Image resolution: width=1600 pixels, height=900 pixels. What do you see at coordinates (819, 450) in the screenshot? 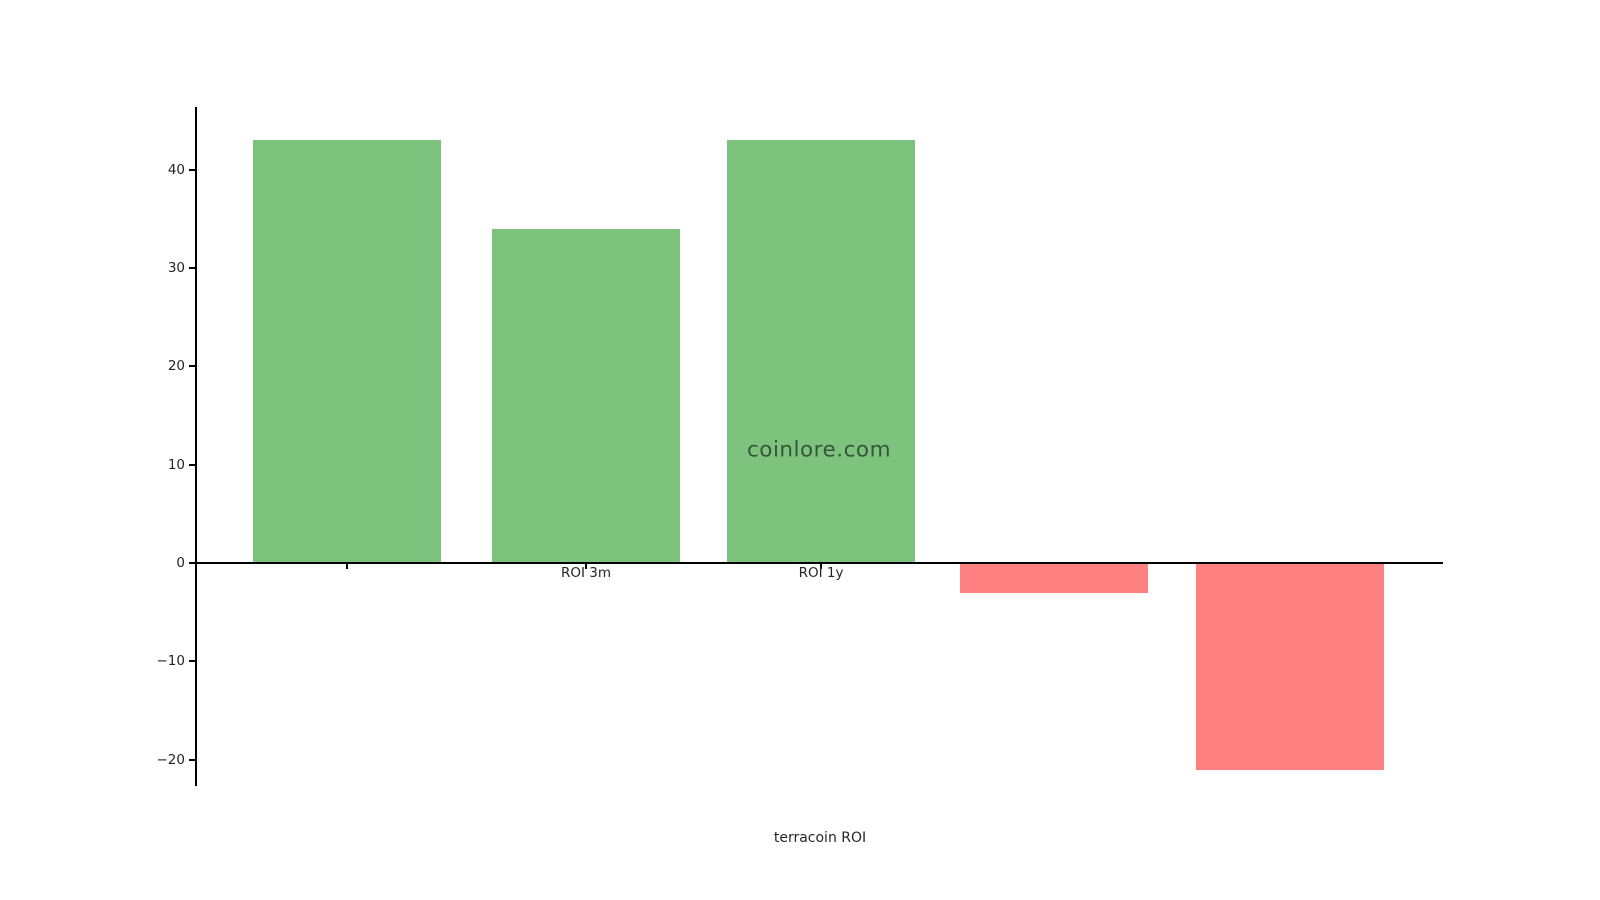
I see `watermark-text: coinlore.com` at bounding box center [819, 450].